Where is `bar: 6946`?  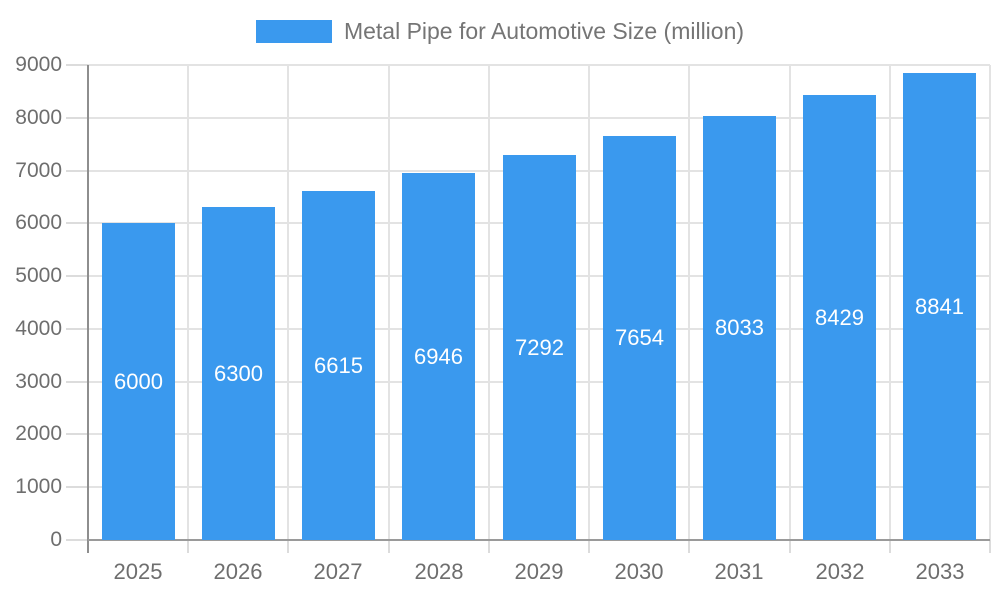 bar: 6946 is located at coordinates (438, 356).